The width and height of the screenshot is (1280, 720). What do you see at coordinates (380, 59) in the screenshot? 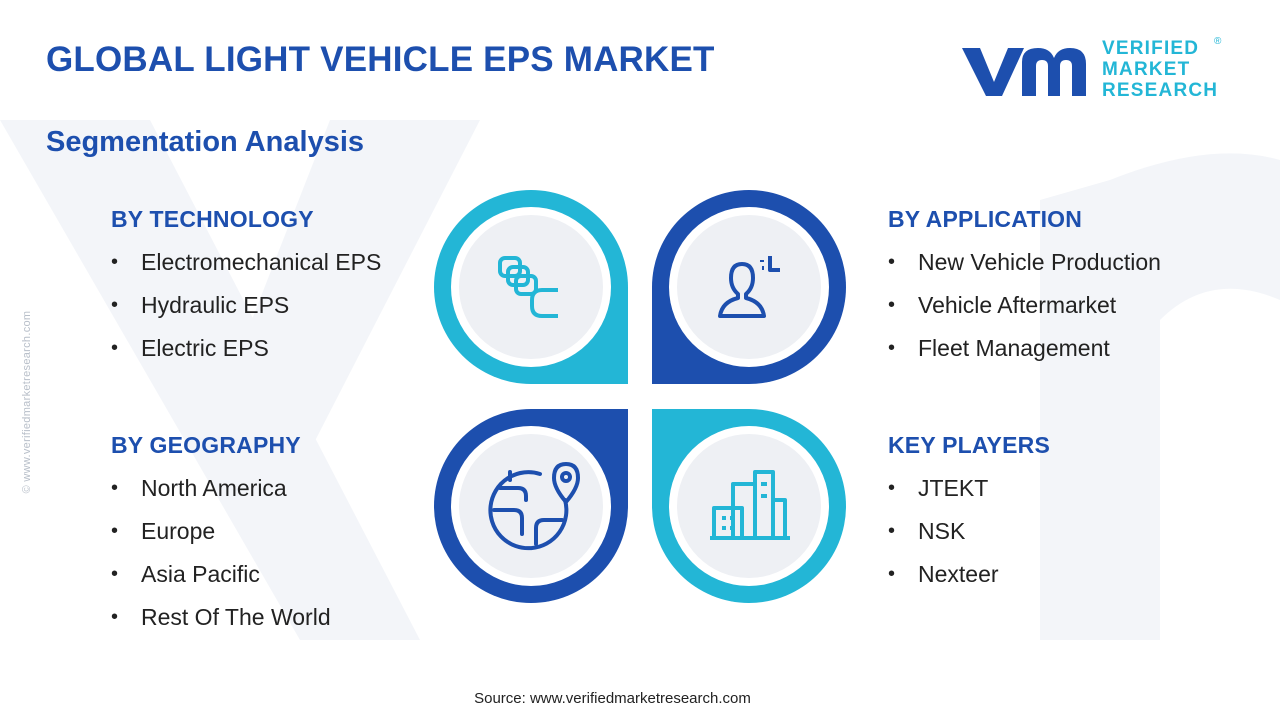
I see `page-title: GLOBAL LIGHT VEHICLE EPS MARKET` at bounding box center [380, 59].